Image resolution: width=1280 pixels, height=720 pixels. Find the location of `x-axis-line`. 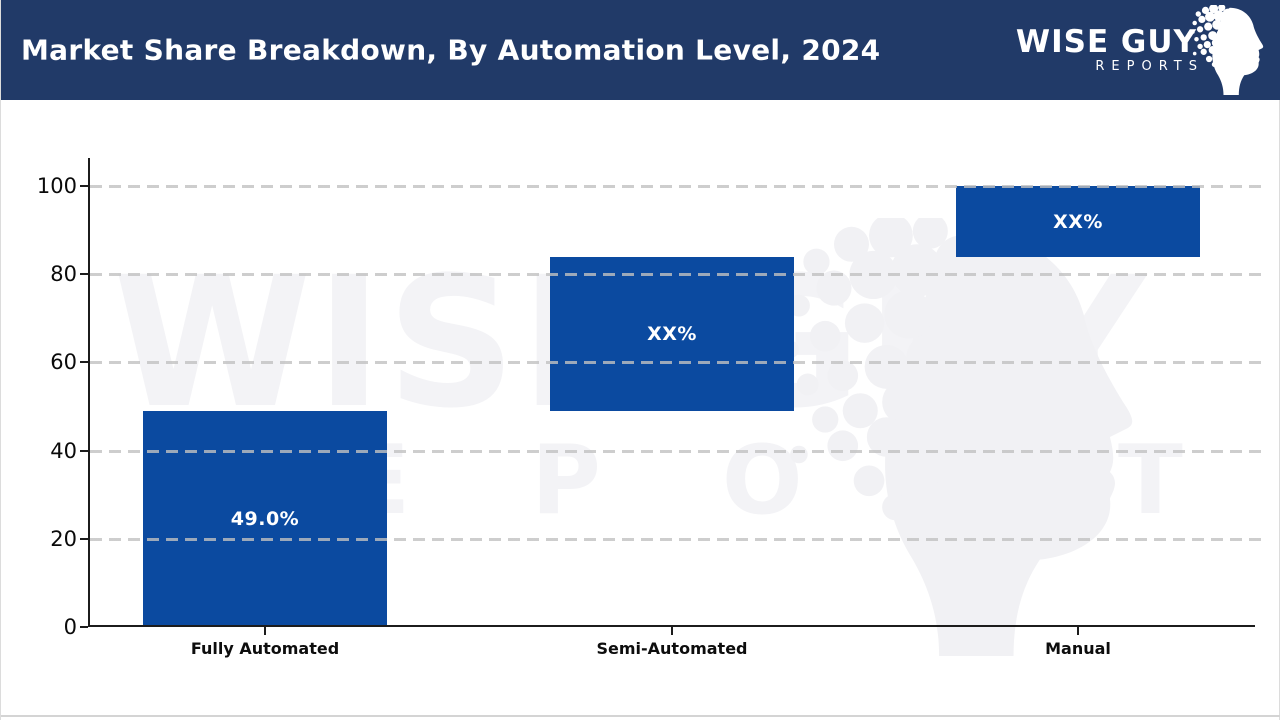

x-axis-line is located at coordinates (671, 626).